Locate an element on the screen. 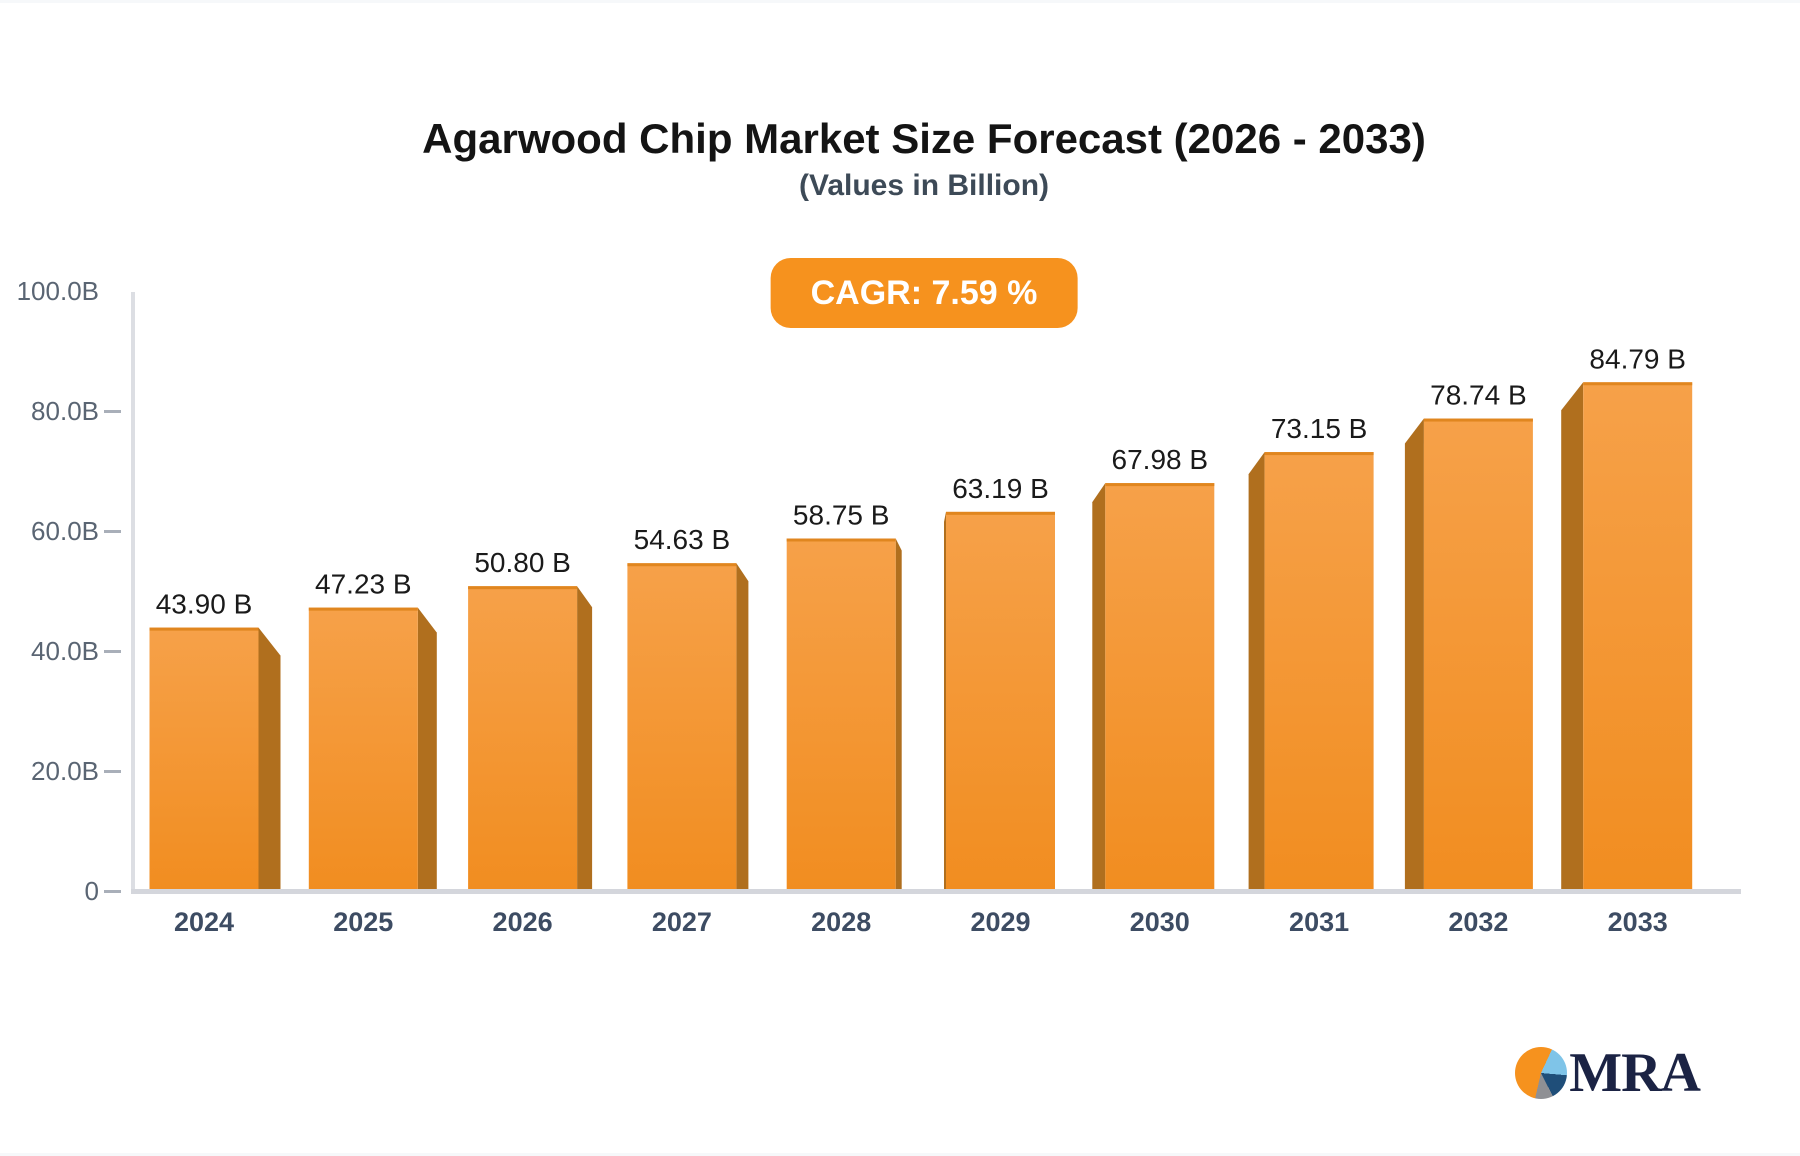 Image resolution: width=1800 pixels, height=1156 pixels. bar-2032 is located at coordinates (1478, 654).